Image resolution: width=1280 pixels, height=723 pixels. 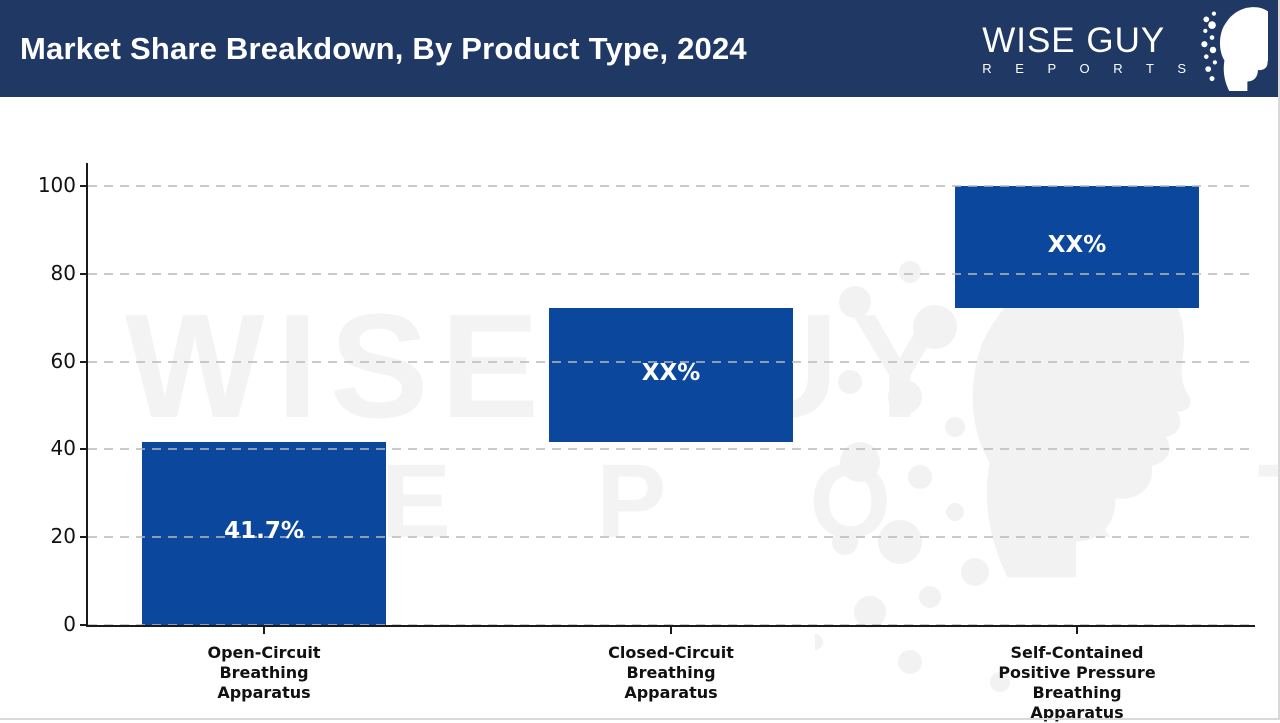 What do you see at coordinates (671, 652) in the screenshot?
I see `x-axis-category-line: Closed-Circuit` at bounding box center [671, 652].